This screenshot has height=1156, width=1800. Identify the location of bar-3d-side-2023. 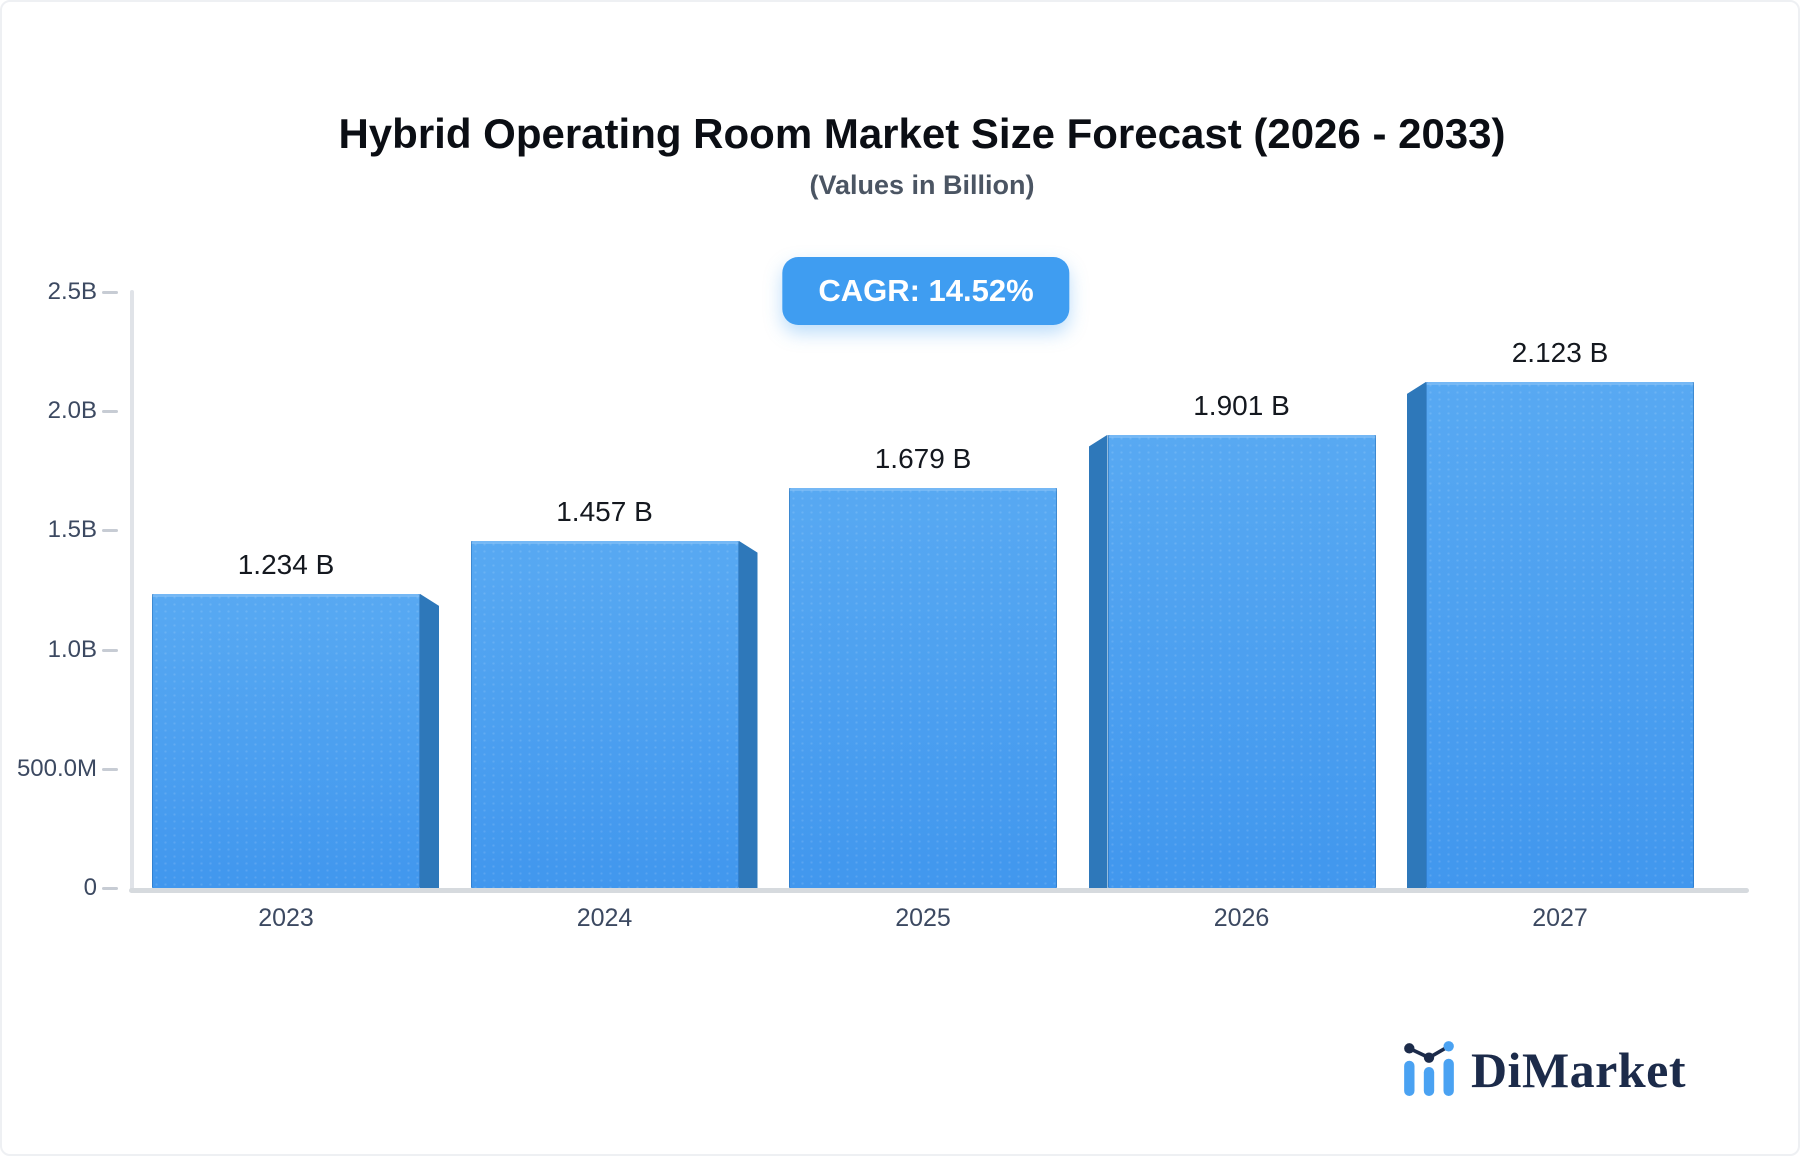
(429, 740).